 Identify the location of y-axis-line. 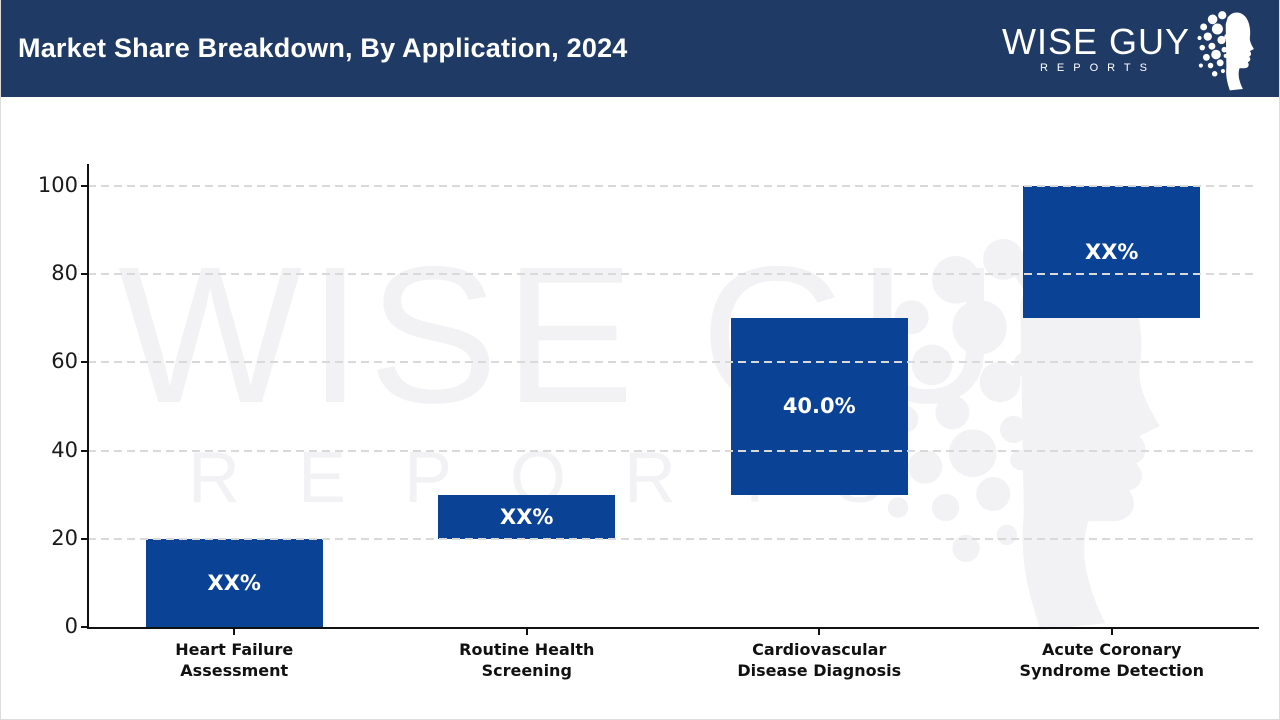
(88, 396).